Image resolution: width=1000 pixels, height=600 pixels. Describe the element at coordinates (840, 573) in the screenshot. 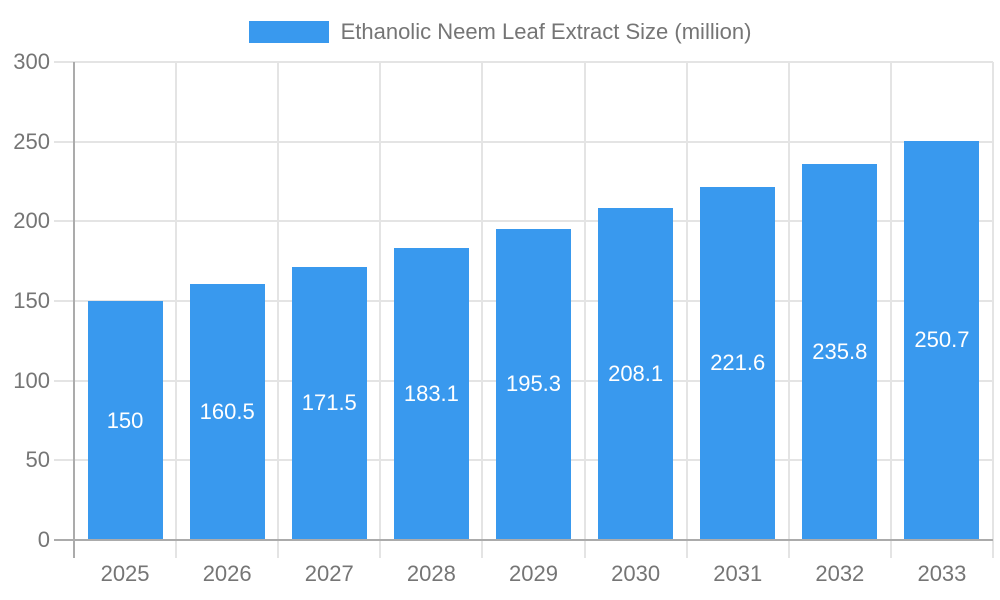

I see `x-axis-tick-label: 2032` at that location.